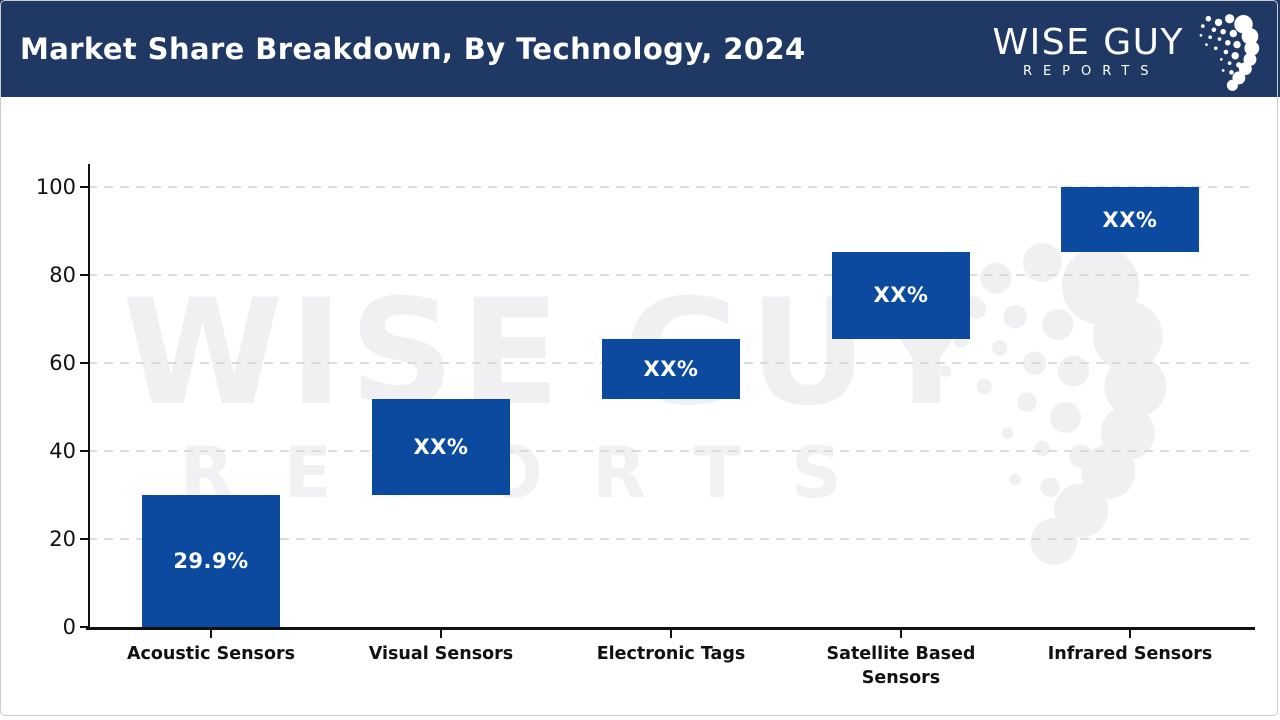 Image resolution: width=1280 pixels, height=720 pixels. Describe the element at coordinates (69, 627) in the screenshot. I see `y-tick-label: 0` at that location.